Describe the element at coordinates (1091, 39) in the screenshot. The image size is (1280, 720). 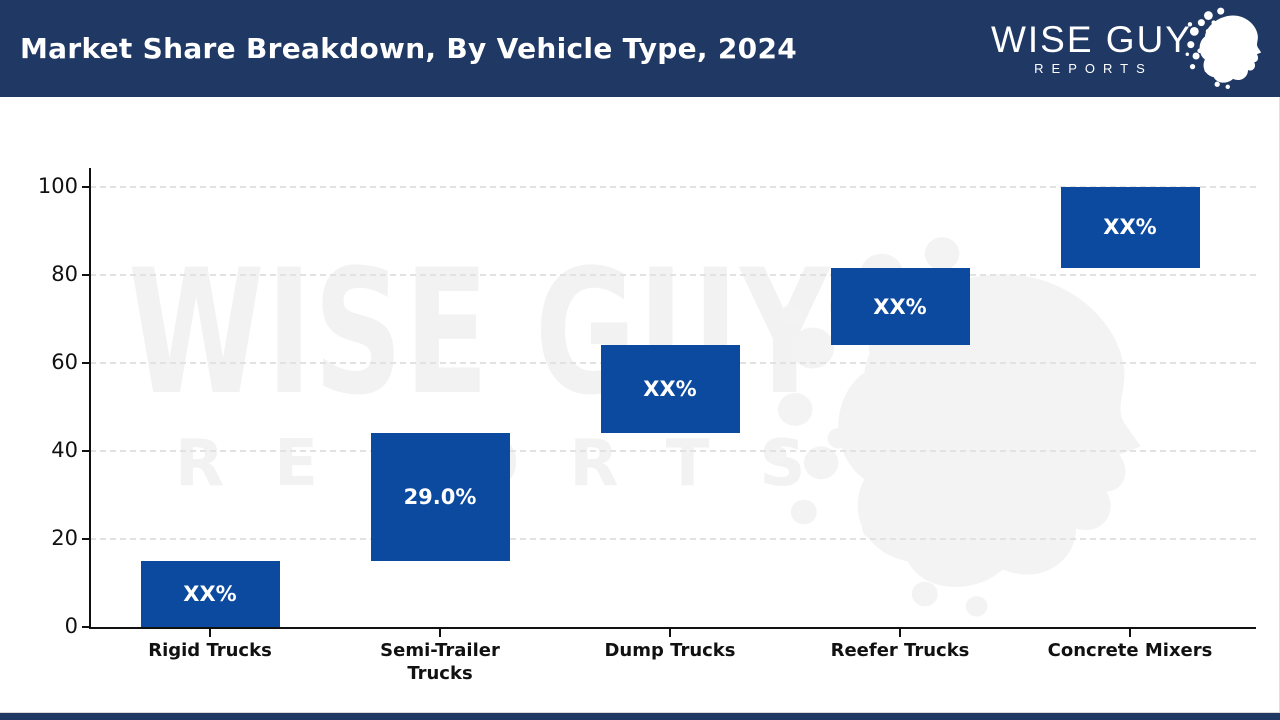
I see `logo-wordmark: WISE GUY` at that location.